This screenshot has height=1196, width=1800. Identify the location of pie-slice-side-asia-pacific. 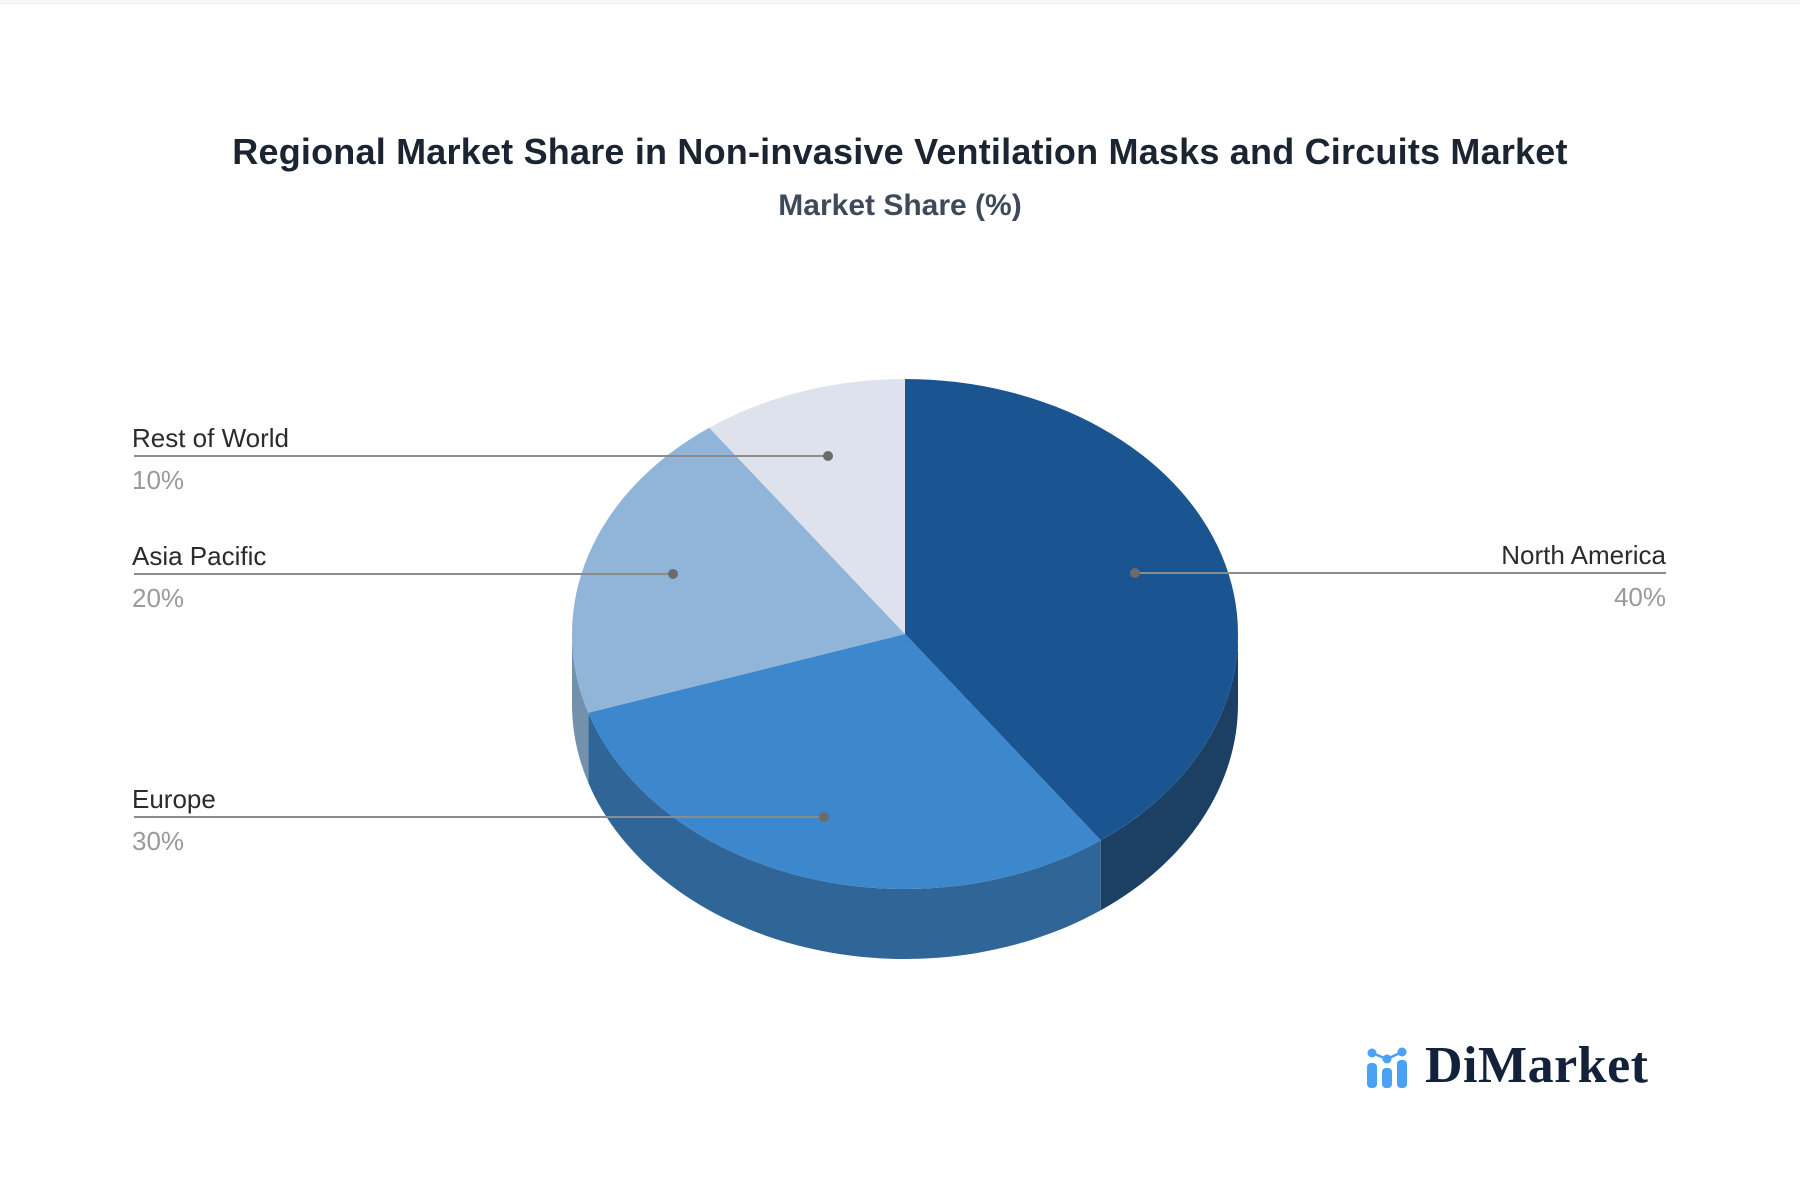
(580, 708).